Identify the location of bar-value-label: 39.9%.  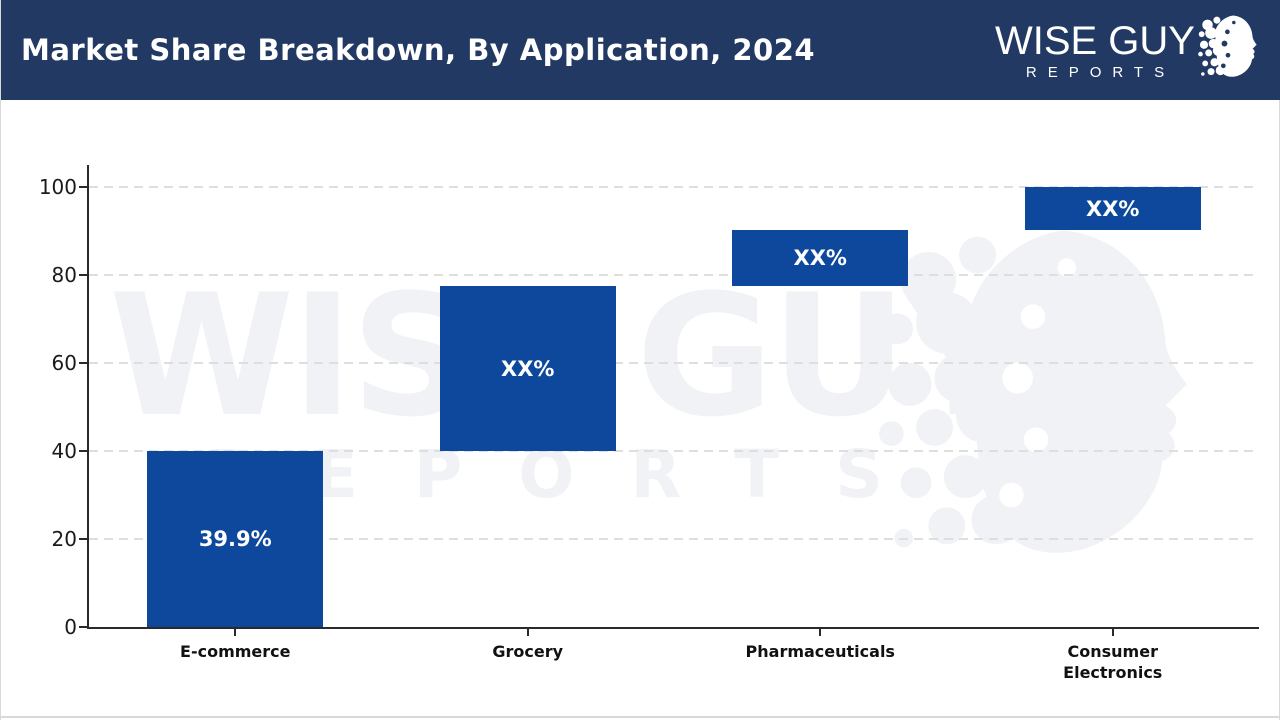
(235, 539).